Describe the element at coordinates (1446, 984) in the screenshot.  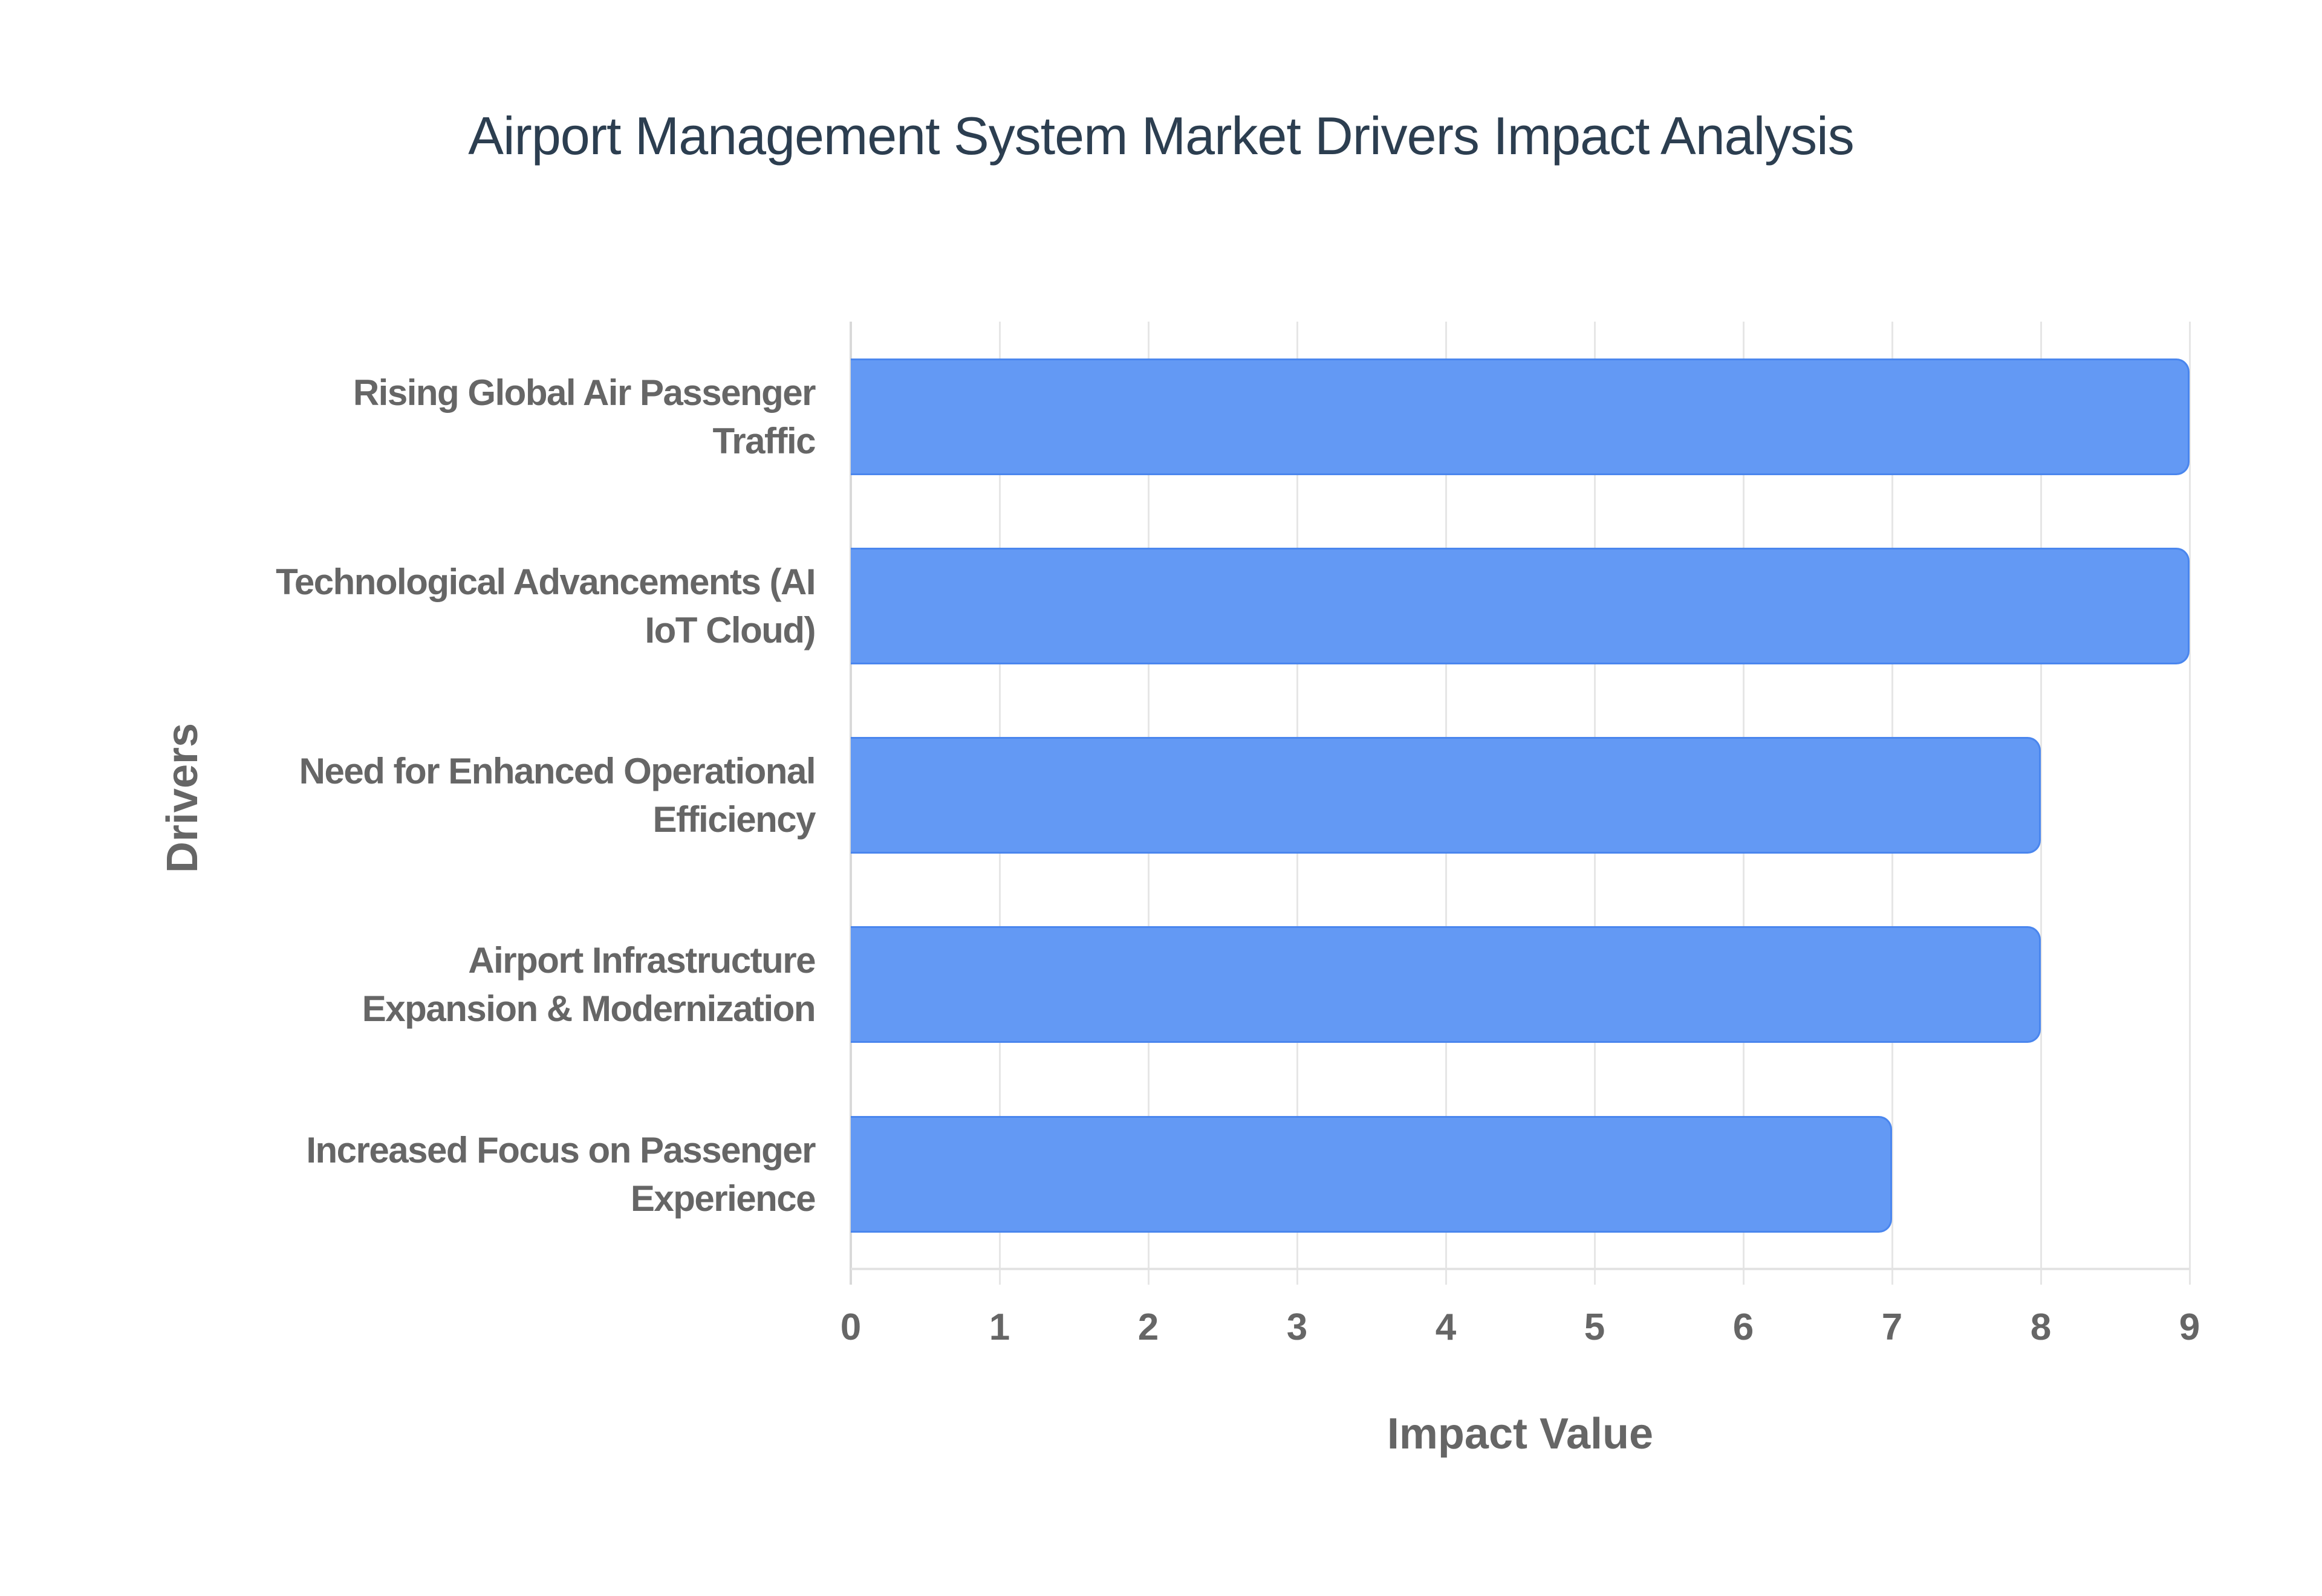
I see `bar-infrastructure-expansion` at that location.